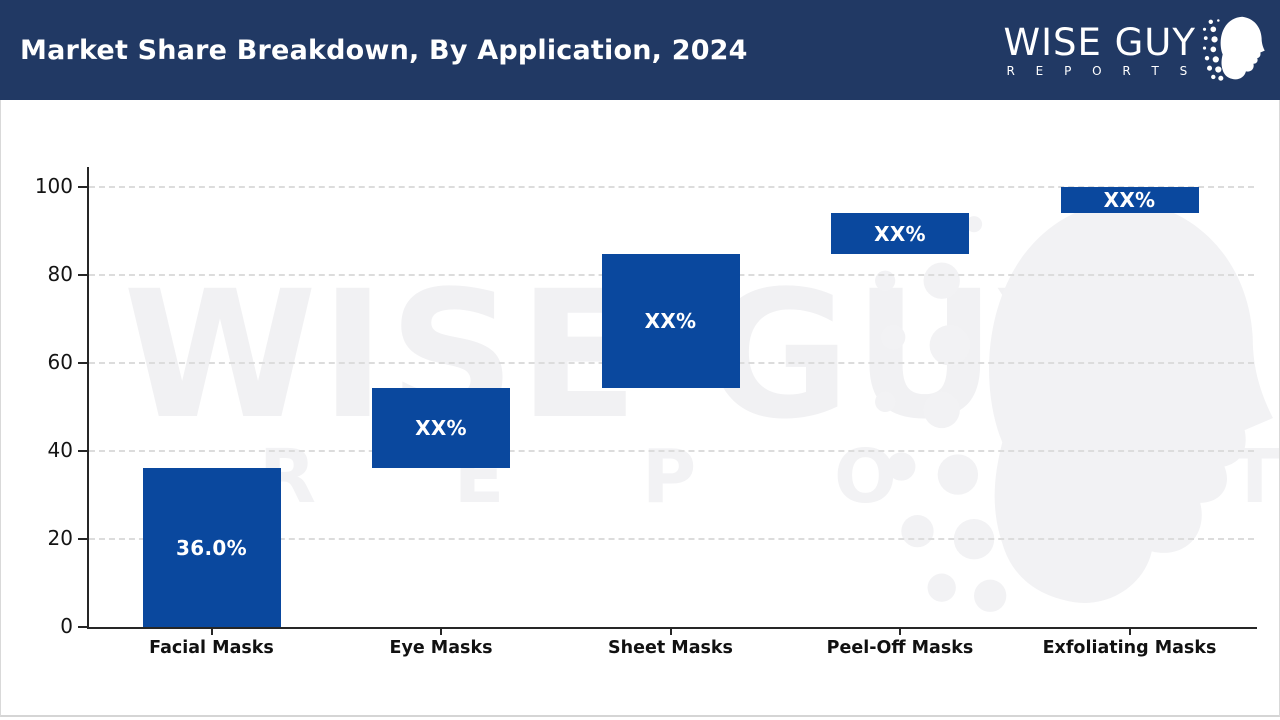 Image resolution: width=1280 pixels, height=720 pixels. Describe the element at coordinates (1233, 48) in the screenshot. I see `brand-head-icon` at that location.